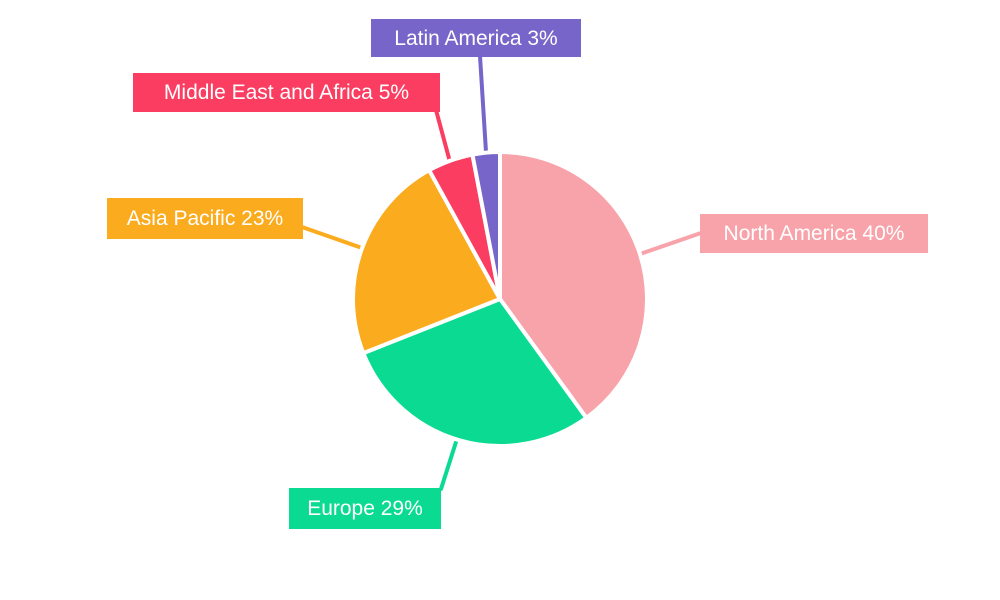 The image size is (1000, 600). I want to click on pie-slice-asia-pacific, so click(426, 262).